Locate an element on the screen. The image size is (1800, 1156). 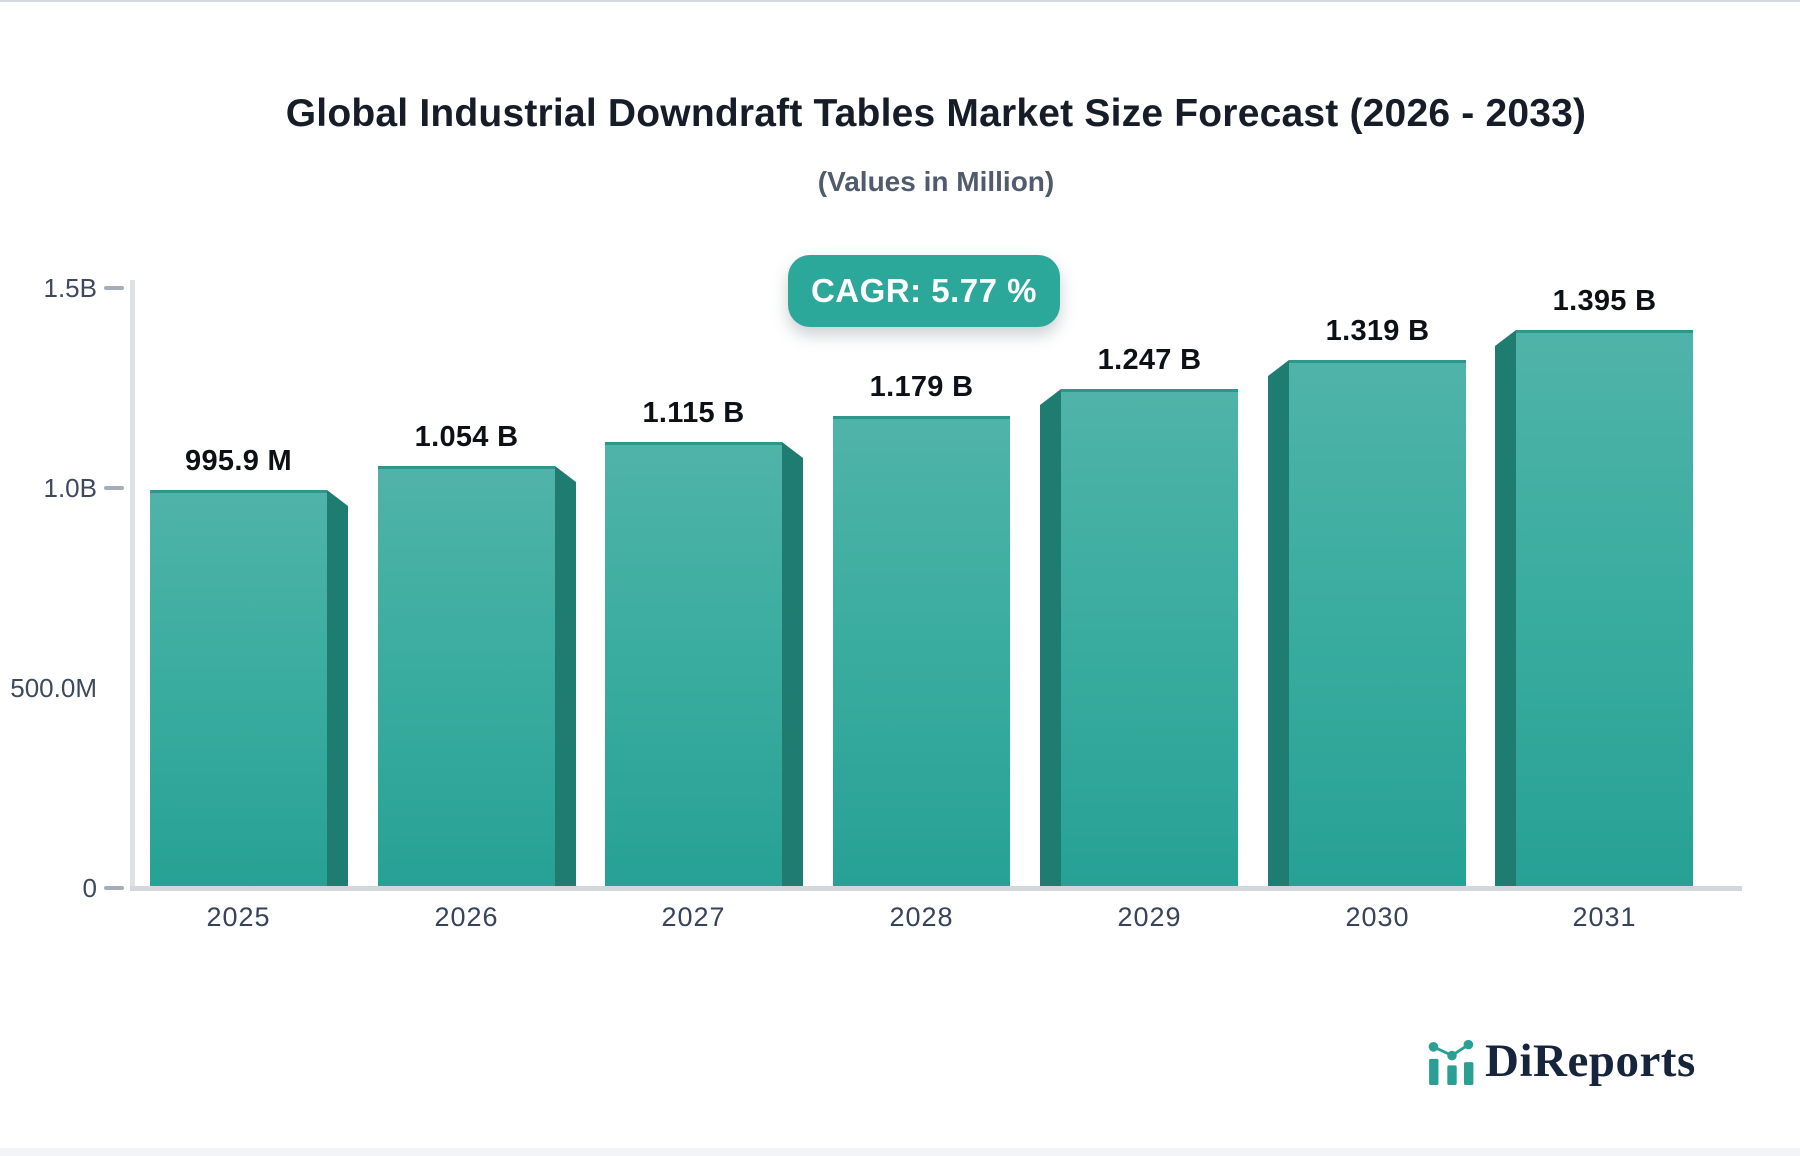
y-axis-label: 0 is located at coordinates (89, 888).